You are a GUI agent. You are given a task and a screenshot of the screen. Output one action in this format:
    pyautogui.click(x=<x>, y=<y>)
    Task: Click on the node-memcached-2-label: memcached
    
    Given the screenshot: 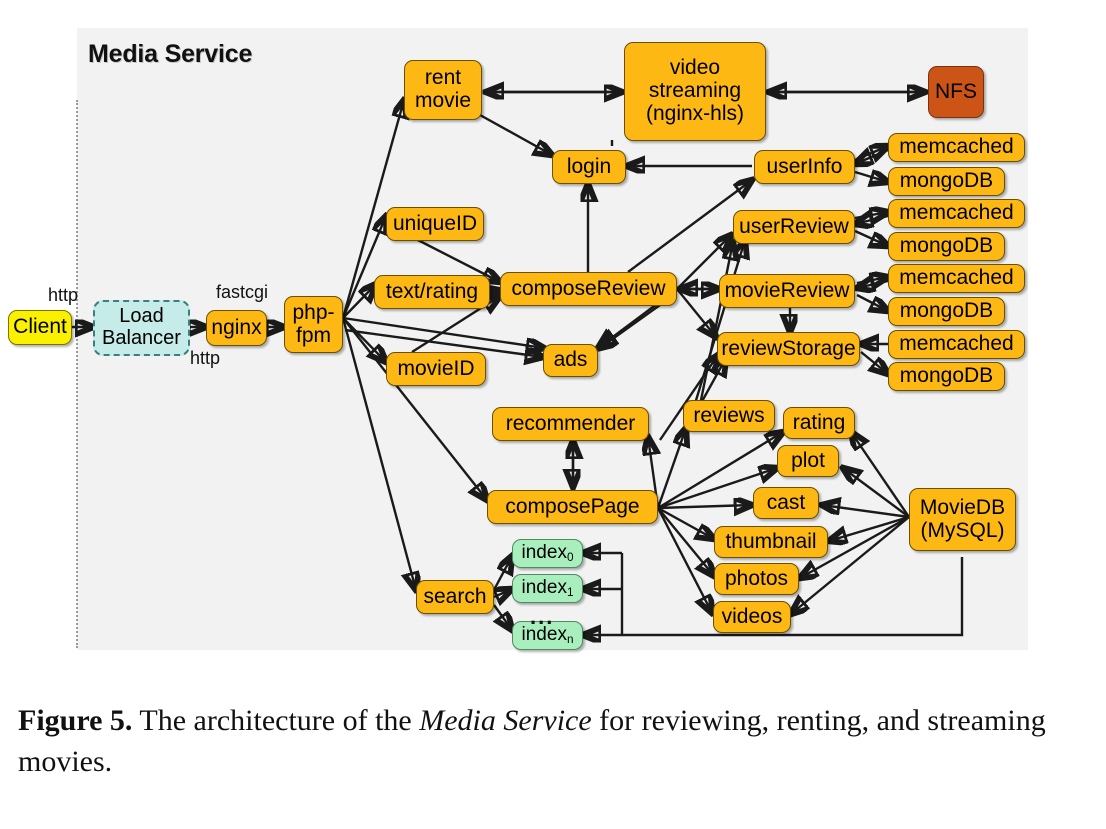 What is the action you would take?
    pyautogui.click(x=956, y=213)
    